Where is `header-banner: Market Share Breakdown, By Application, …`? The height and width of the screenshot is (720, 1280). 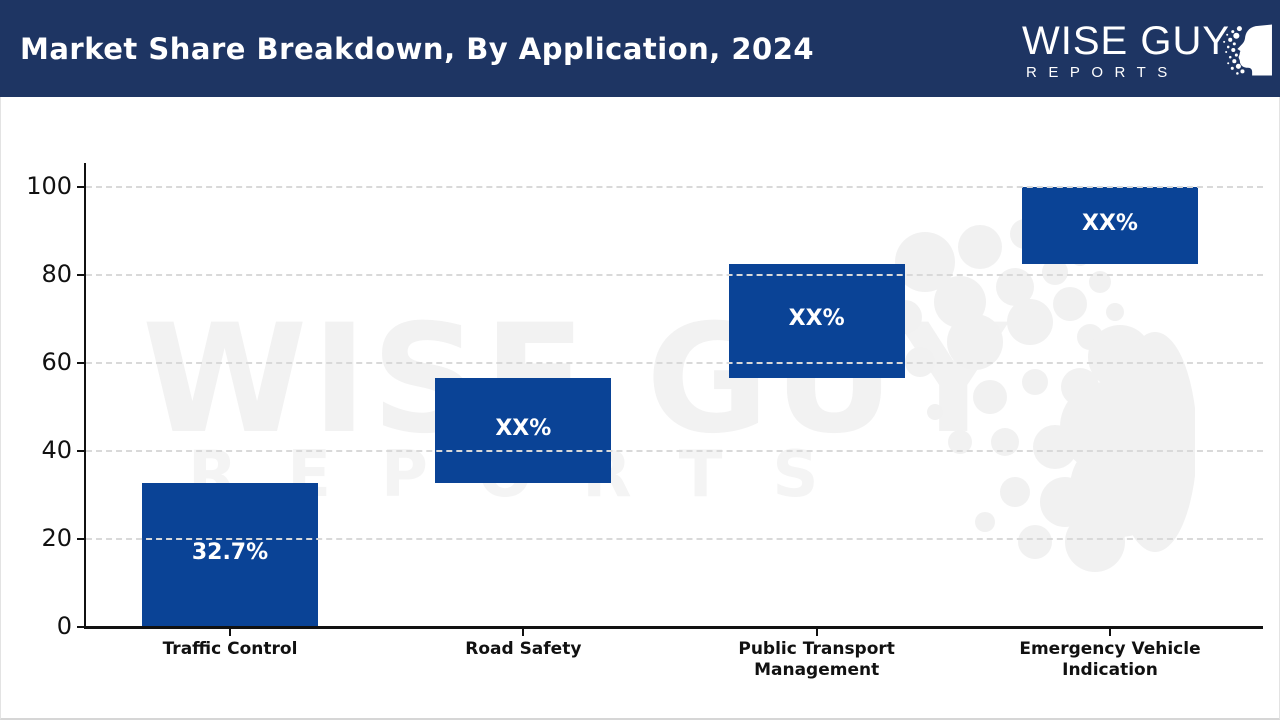
header-banner: Market Share Breakdown, By Application, … is located at coordinates (640, 48).